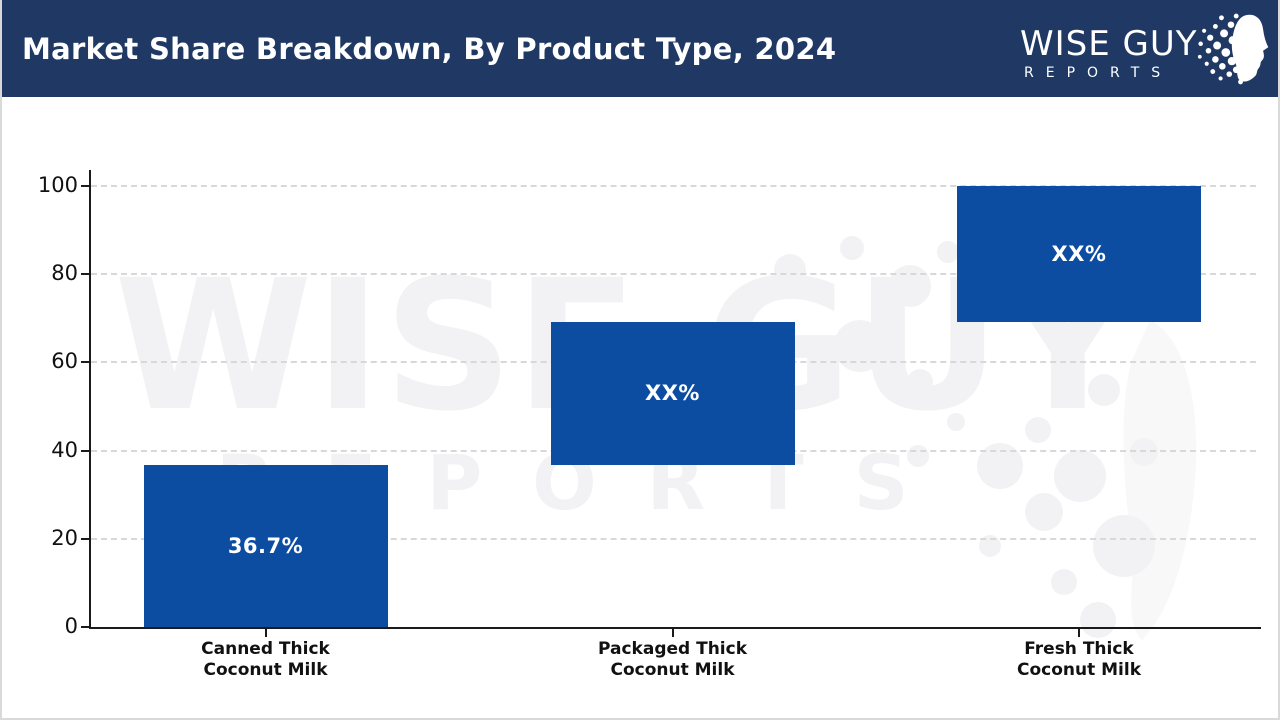 The height and width of the screenshot is (720, 1280). Describe the element at coordinates (1098, 73) in the screenshot. I see `brand-subtitle: REPORTS` at that location.